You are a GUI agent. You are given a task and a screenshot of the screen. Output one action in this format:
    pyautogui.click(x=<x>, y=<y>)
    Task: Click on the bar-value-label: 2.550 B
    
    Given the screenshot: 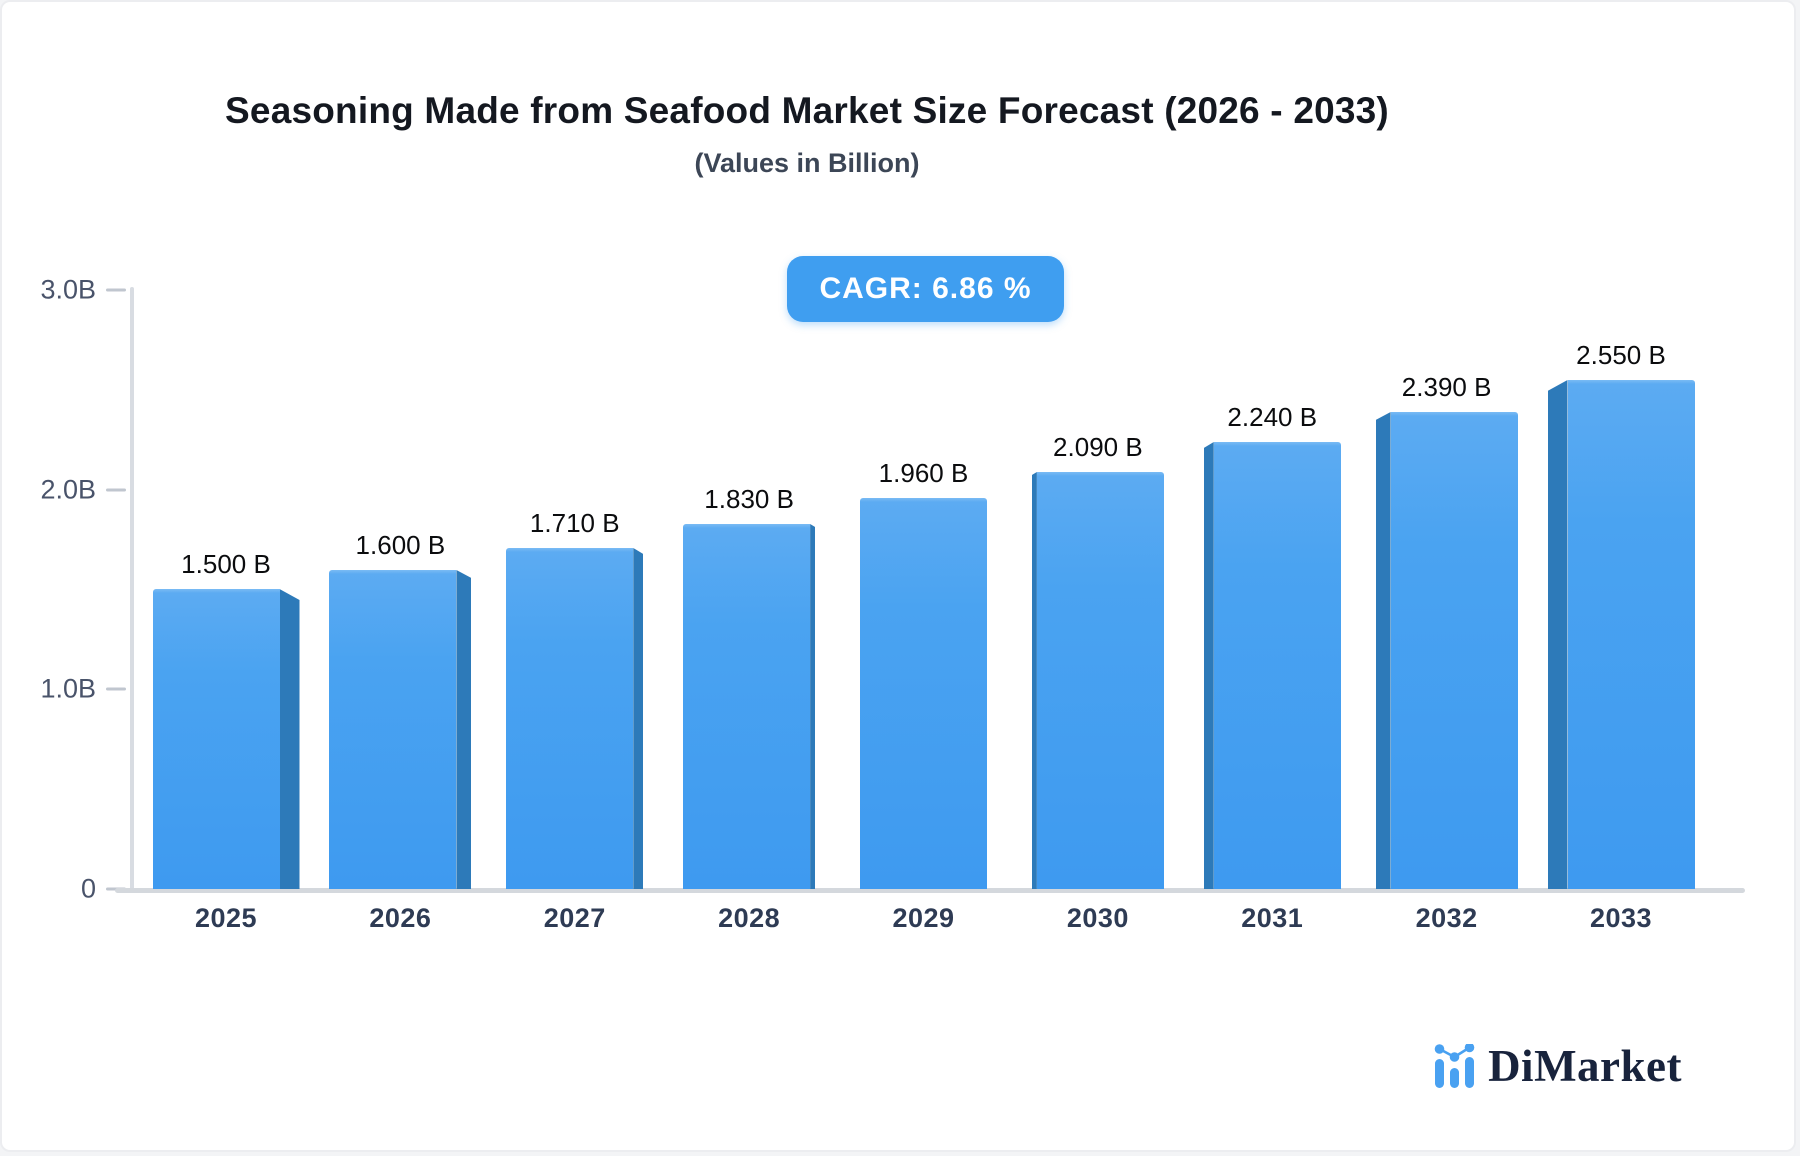 What is the action you would take?
    pyautogui.click(x=1621, y=355)
    